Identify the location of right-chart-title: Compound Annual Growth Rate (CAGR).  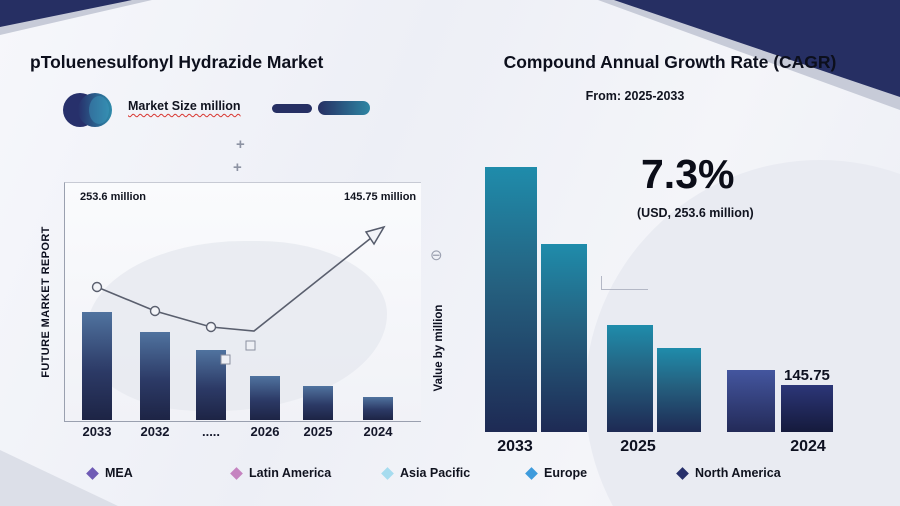
(670, 62).